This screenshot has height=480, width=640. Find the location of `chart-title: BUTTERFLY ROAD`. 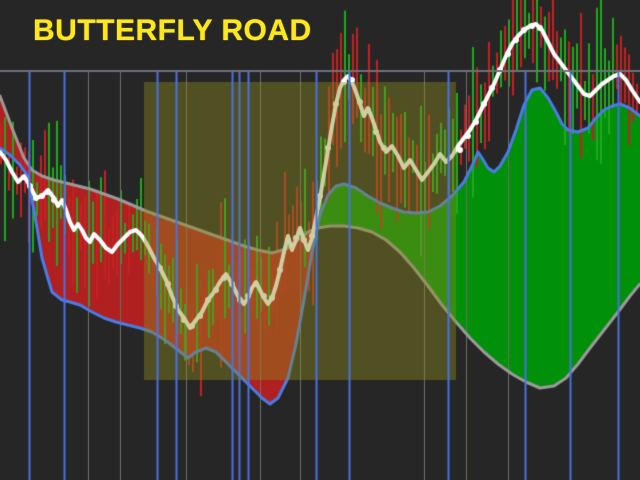

chart-title: BUTTERFLY ROAD is located at coordinates (172, 30).